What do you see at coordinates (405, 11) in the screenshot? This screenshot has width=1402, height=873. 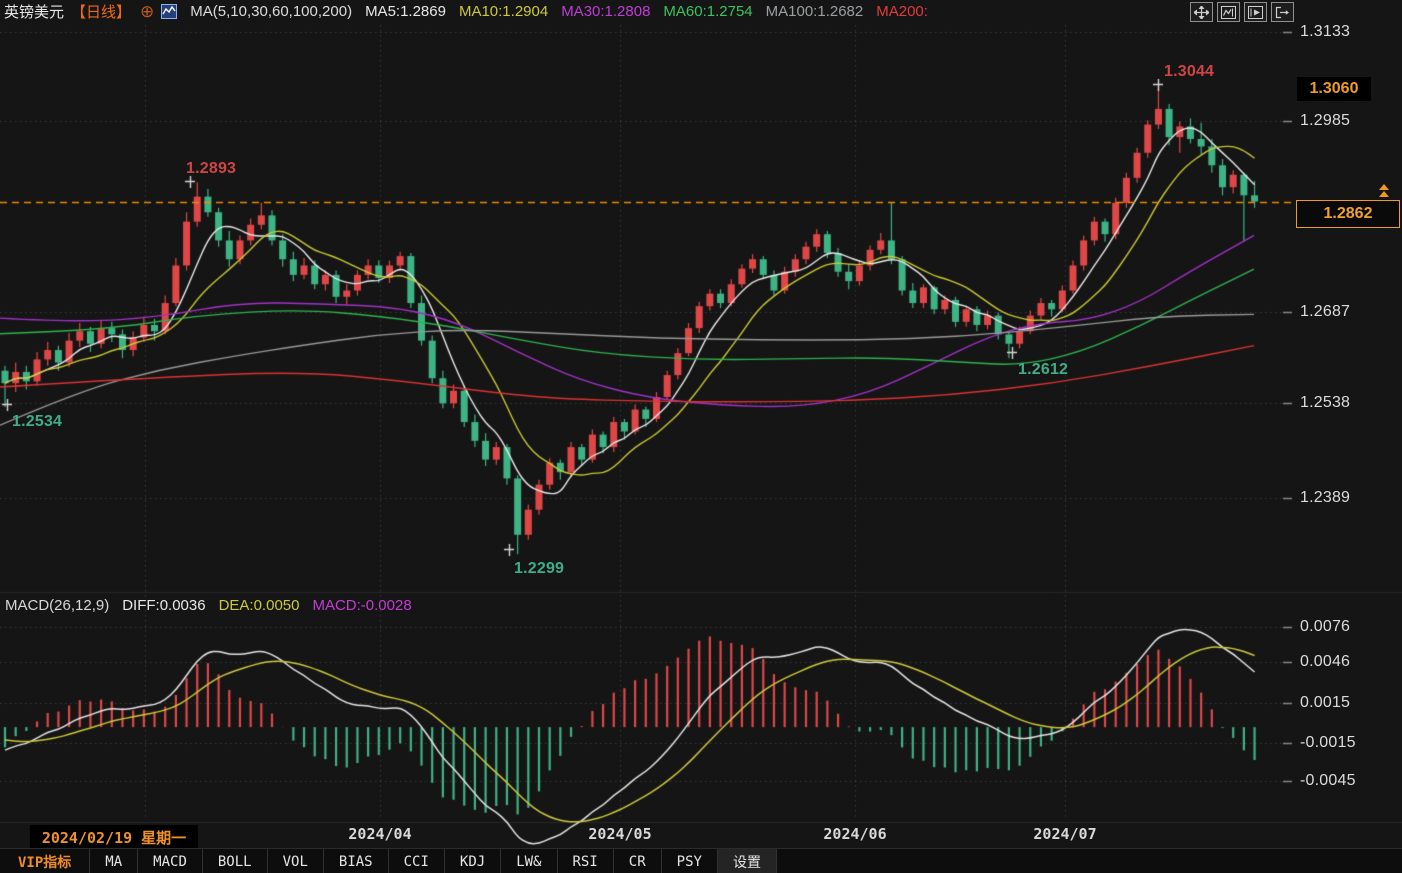 I see `ma-value-label: MA5:1.2869` at bounding box center [405, 11].